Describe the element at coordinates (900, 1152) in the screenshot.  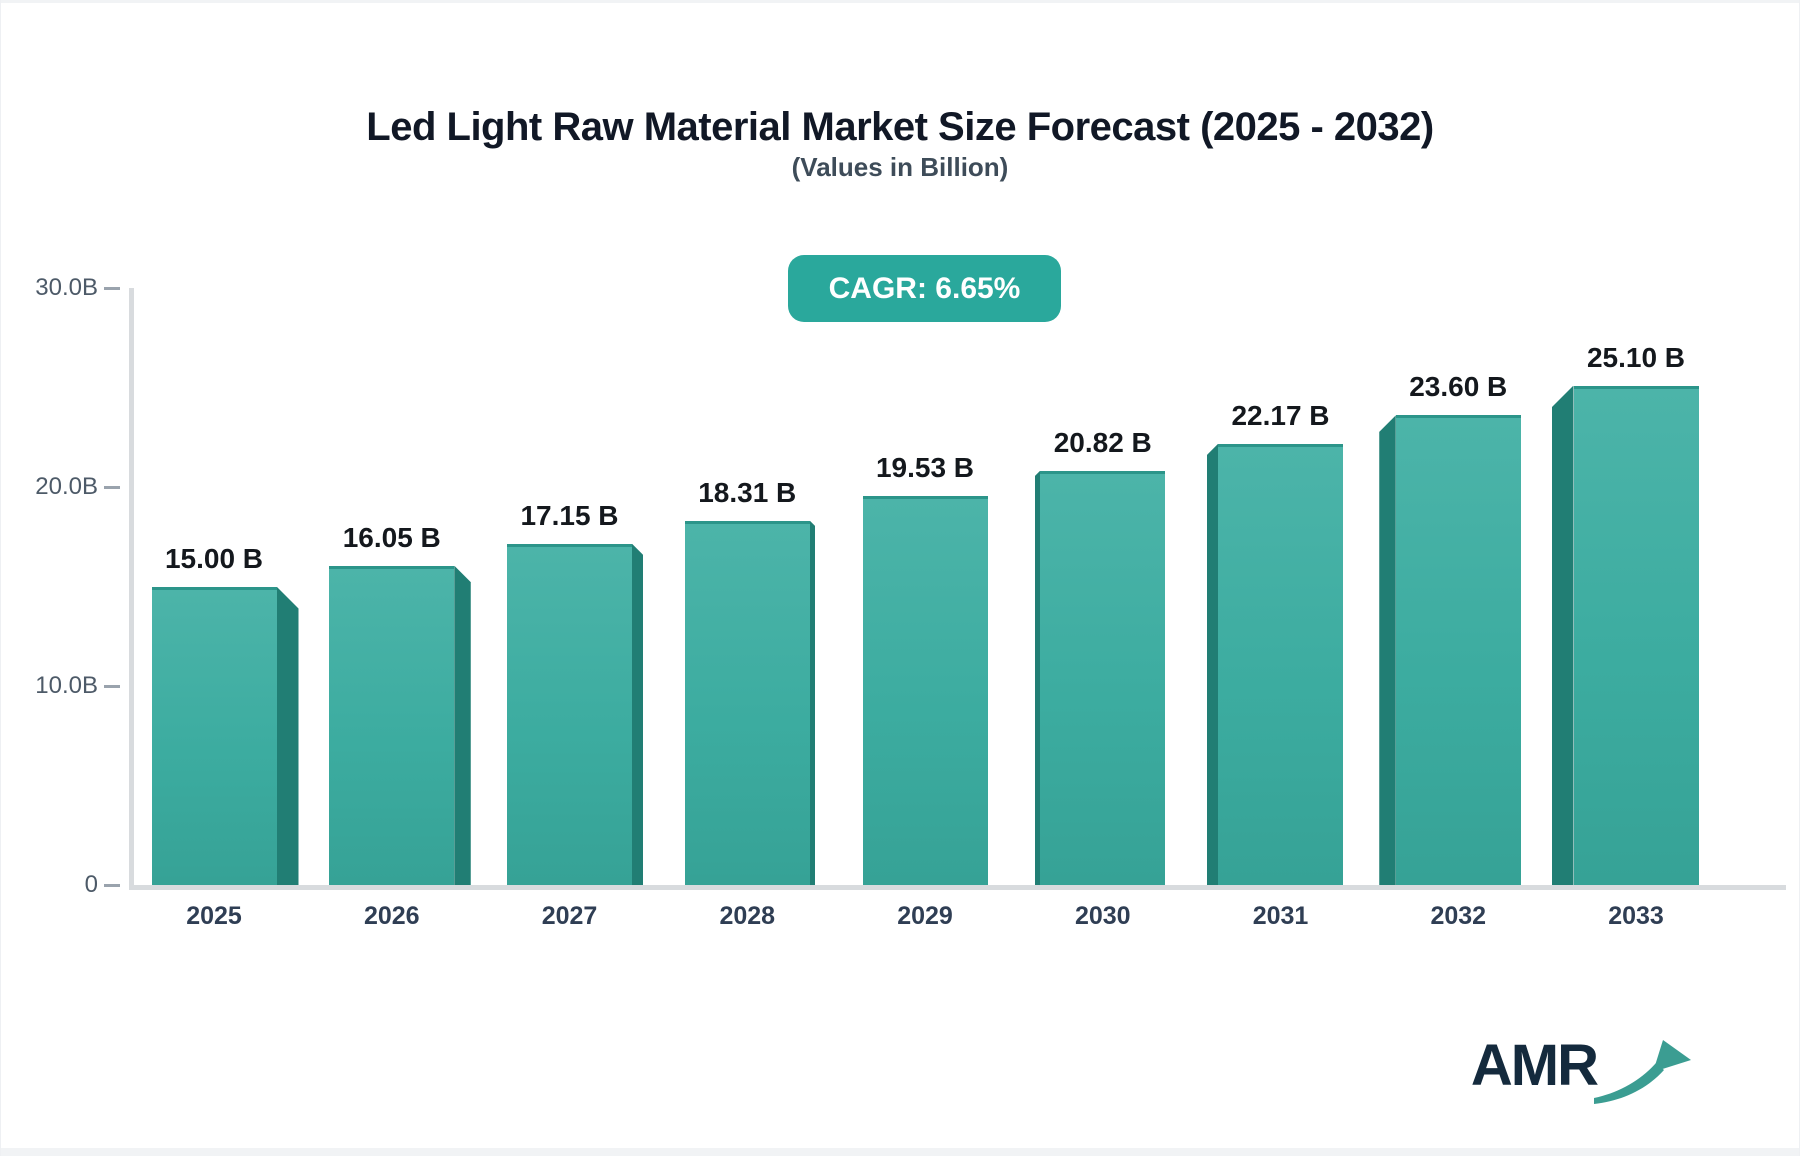
I see `page-edge-bottom` at that location.